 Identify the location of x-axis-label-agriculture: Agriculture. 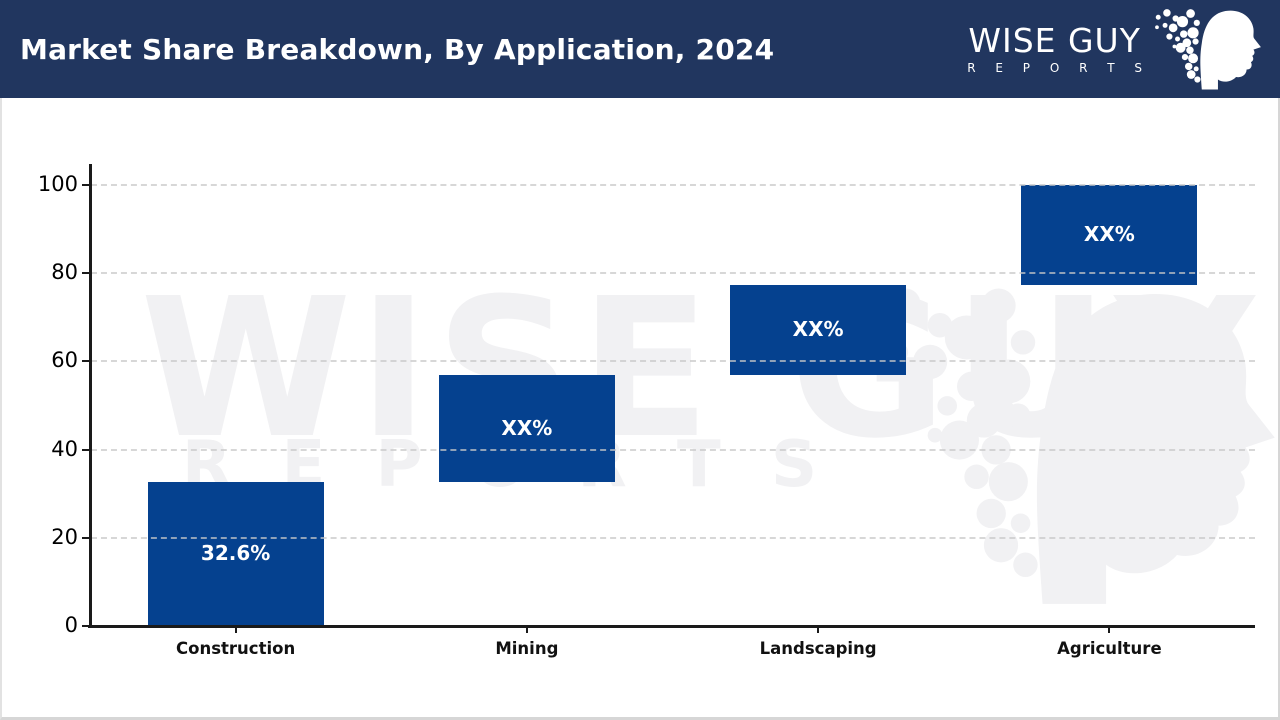
(1109, 648).